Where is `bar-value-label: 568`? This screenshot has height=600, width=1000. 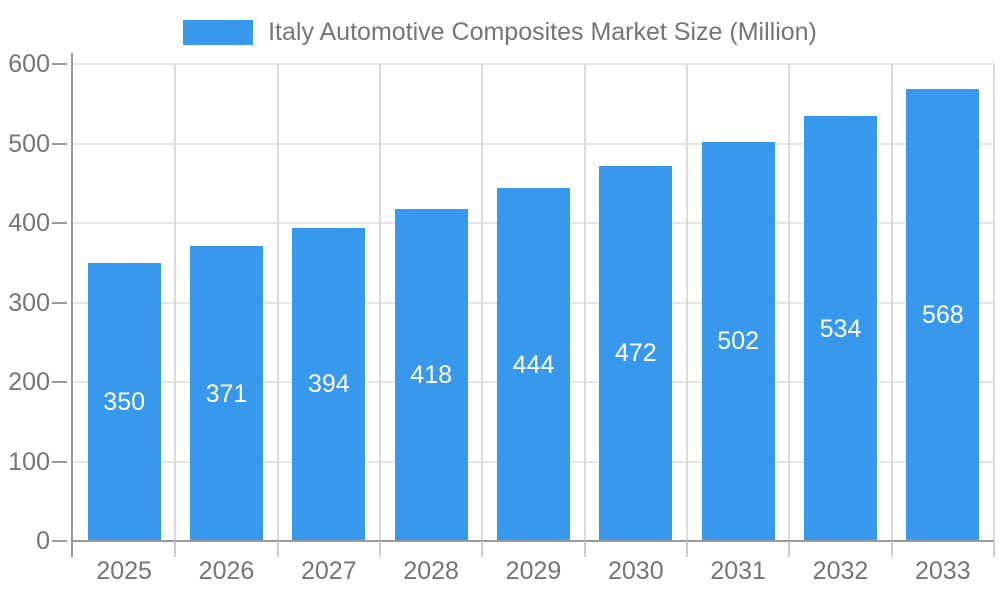 bar-value-label: 568 is located at coordinates (942, 315).